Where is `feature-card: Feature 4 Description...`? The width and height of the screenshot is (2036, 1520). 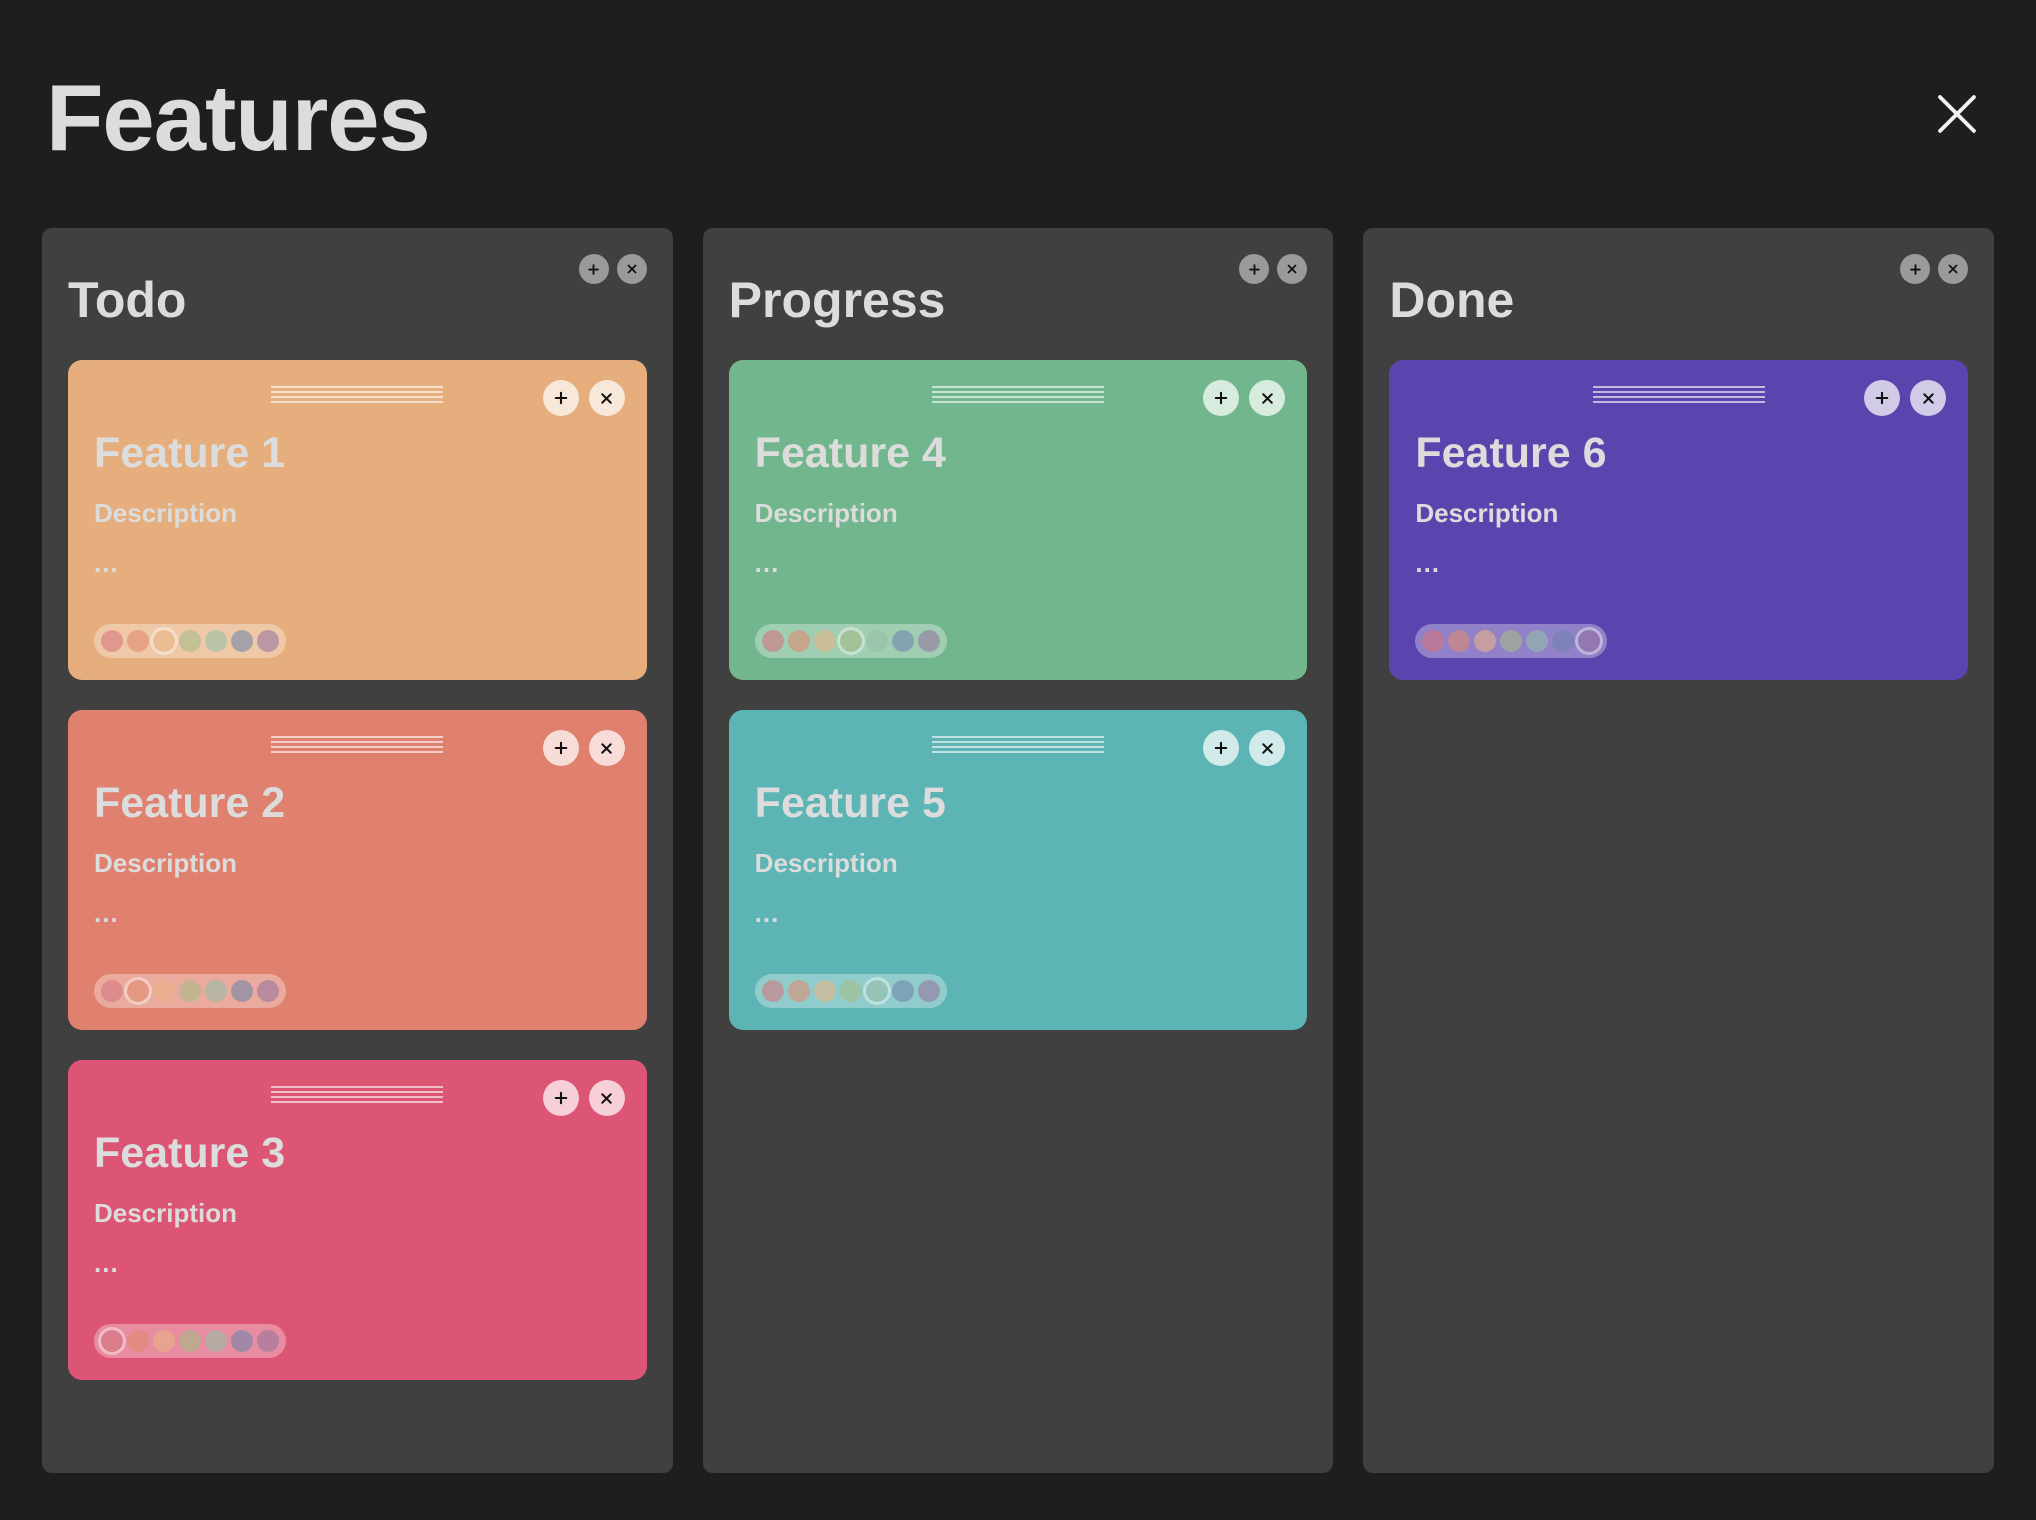
feature-card: Feature 4 Description... is located at coordinates (1018, 520).